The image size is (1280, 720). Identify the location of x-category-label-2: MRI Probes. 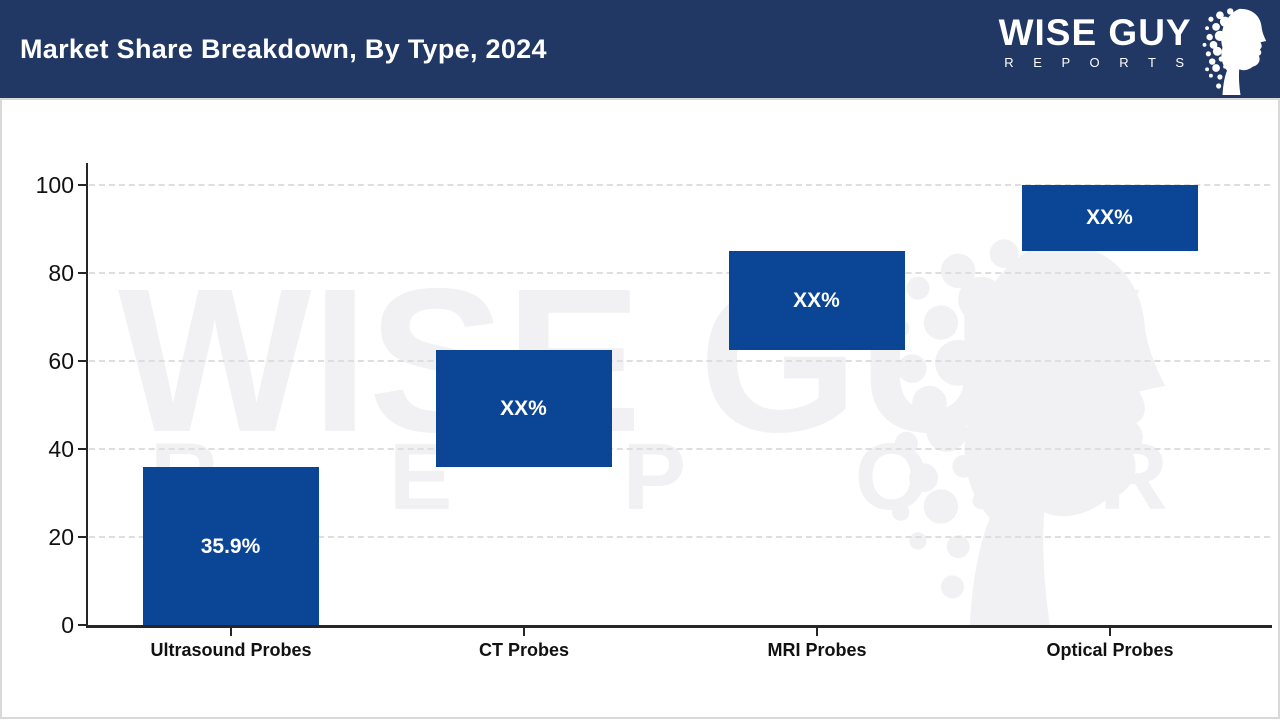
(817, 650).